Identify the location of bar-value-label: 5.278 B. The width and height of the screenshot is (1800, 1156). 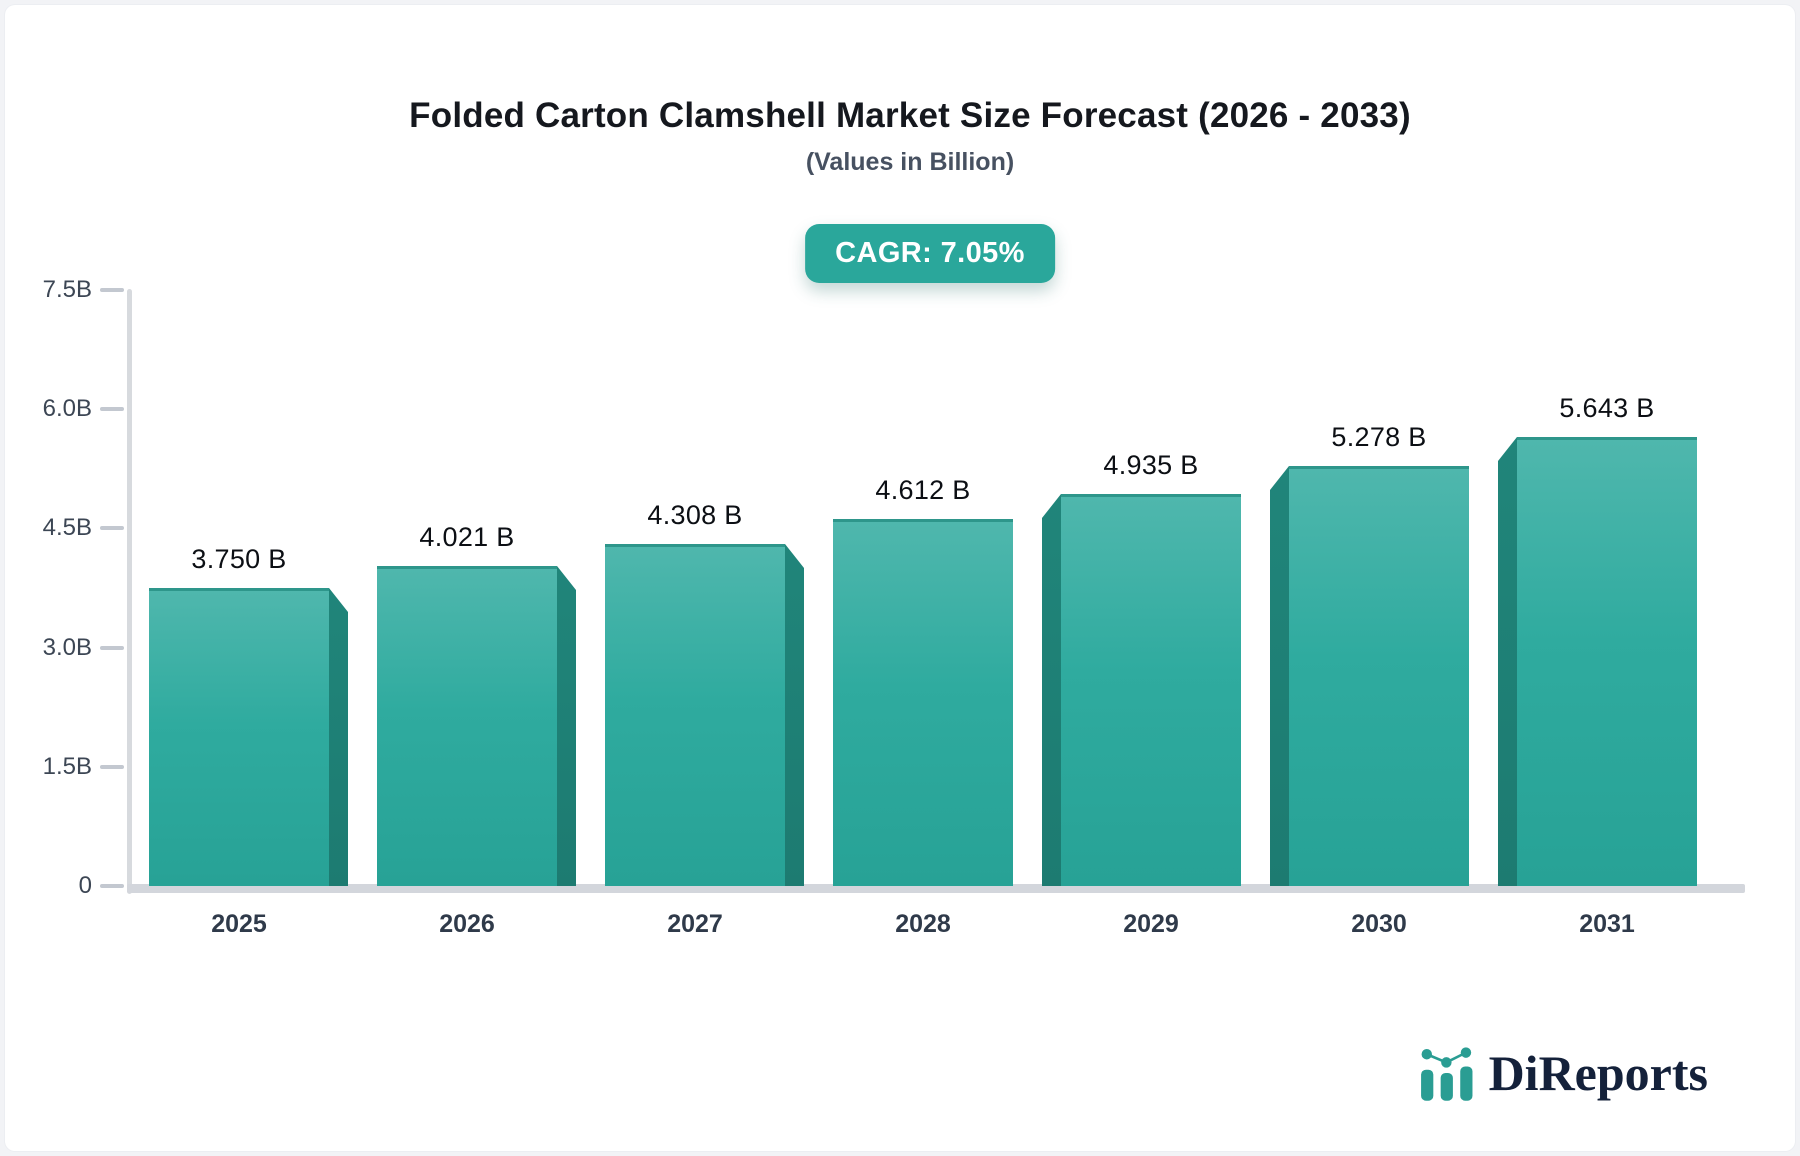
(1379, 437).